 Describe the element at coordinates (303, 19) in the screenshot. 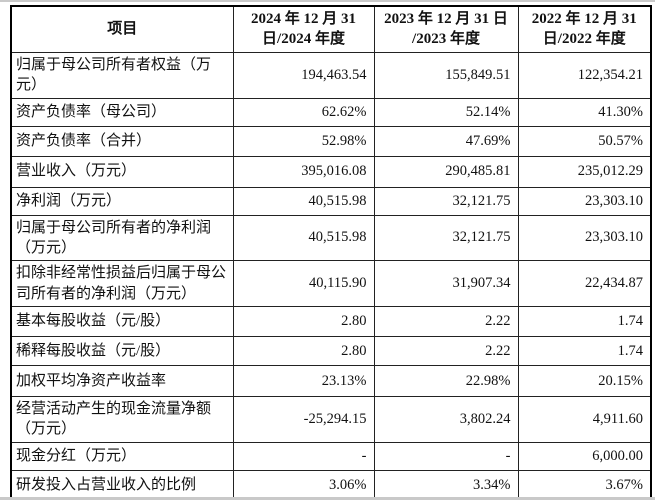

I see `header-col-2024-line1: 2024 年 12 月 31` at that location.